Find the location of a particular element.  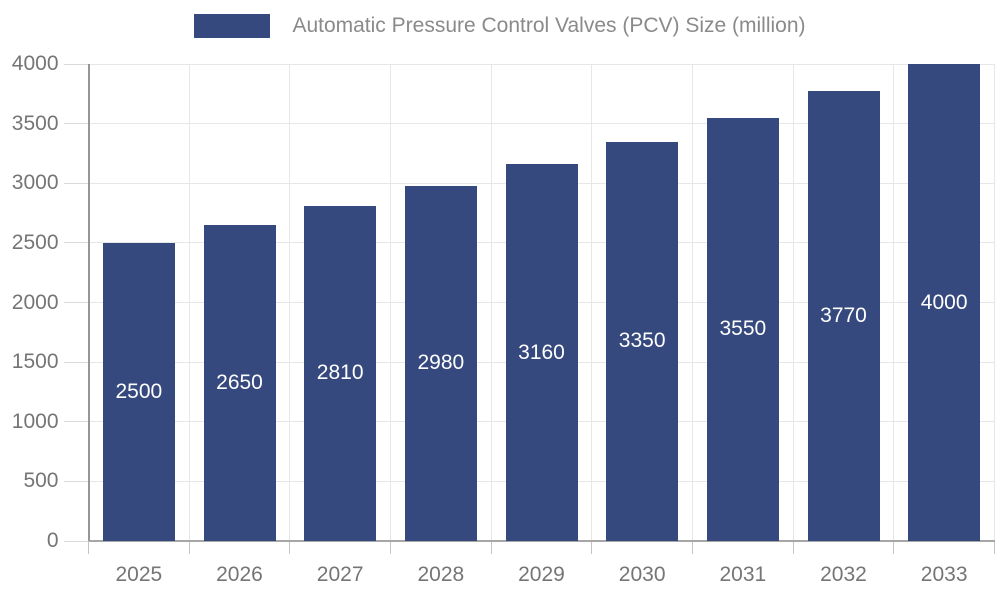

bar-value-label: 3160 is located at coordinates (541, 352).